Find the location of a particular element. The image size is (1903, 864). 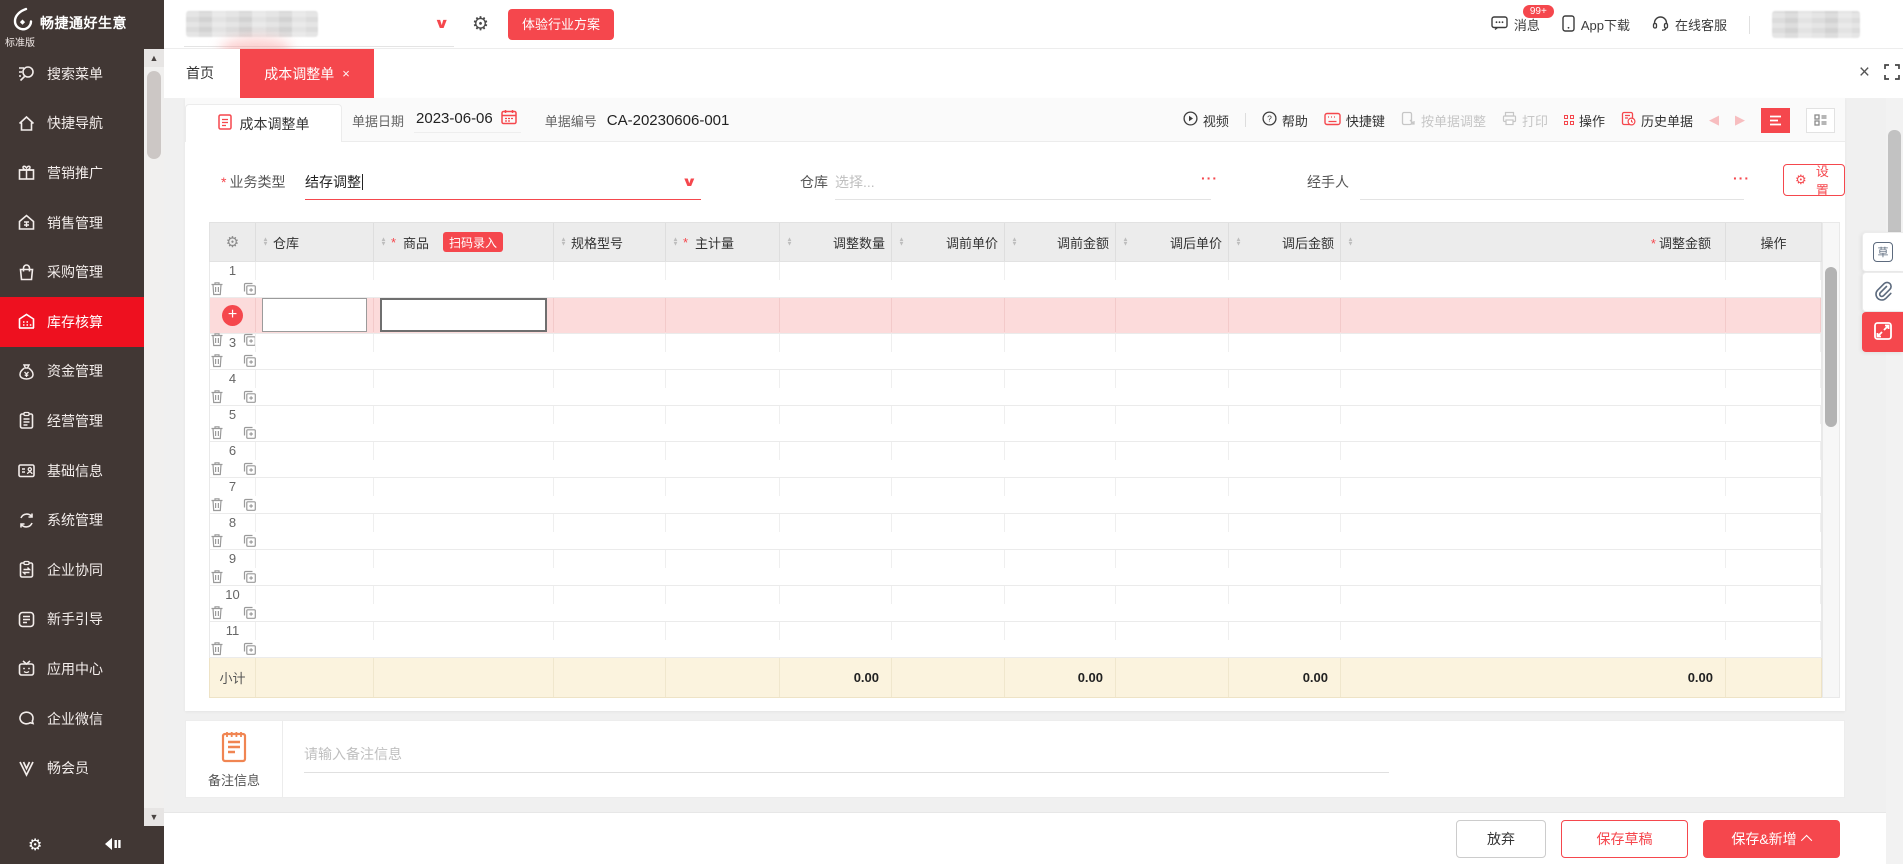

table-row: 6 is located at coordinates (1015, 460).